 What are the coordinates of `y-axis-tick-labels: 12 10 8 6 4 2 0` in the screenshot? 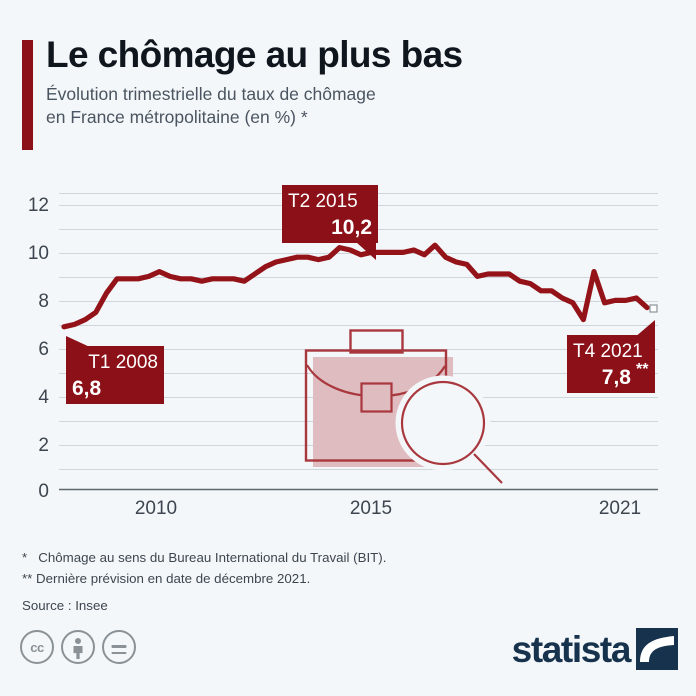 It's located at (39, 348).